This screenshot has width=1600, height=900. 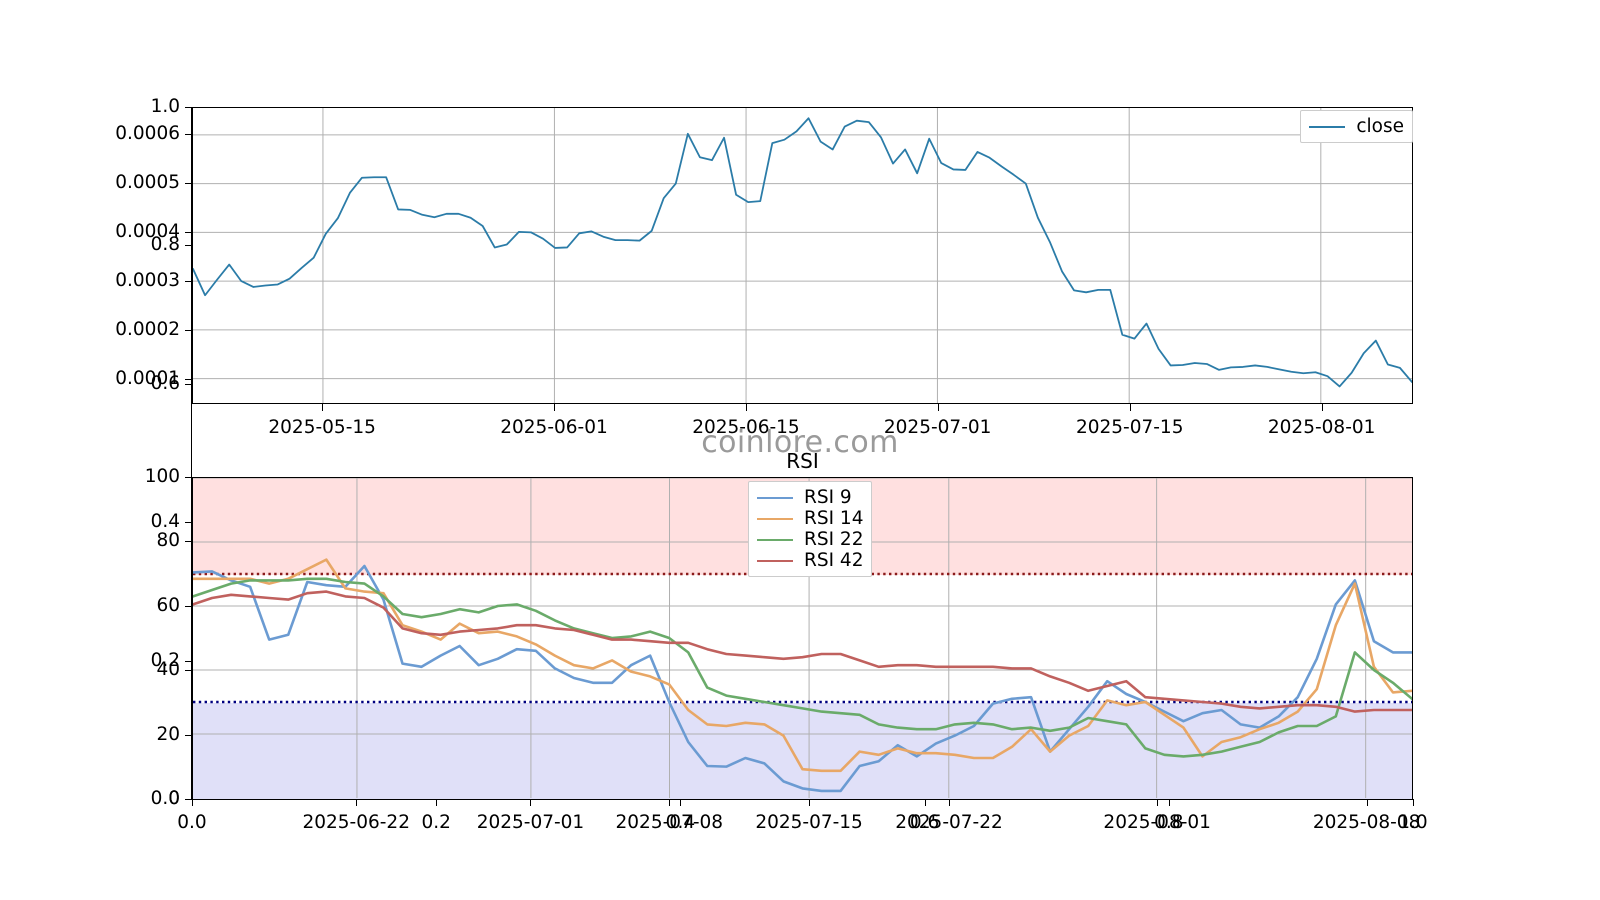 What do you see at coordinates (436, 822) in the screenshot?
I see `overlay-x-tick-label: 0.2` at bounding box center [436, 822].